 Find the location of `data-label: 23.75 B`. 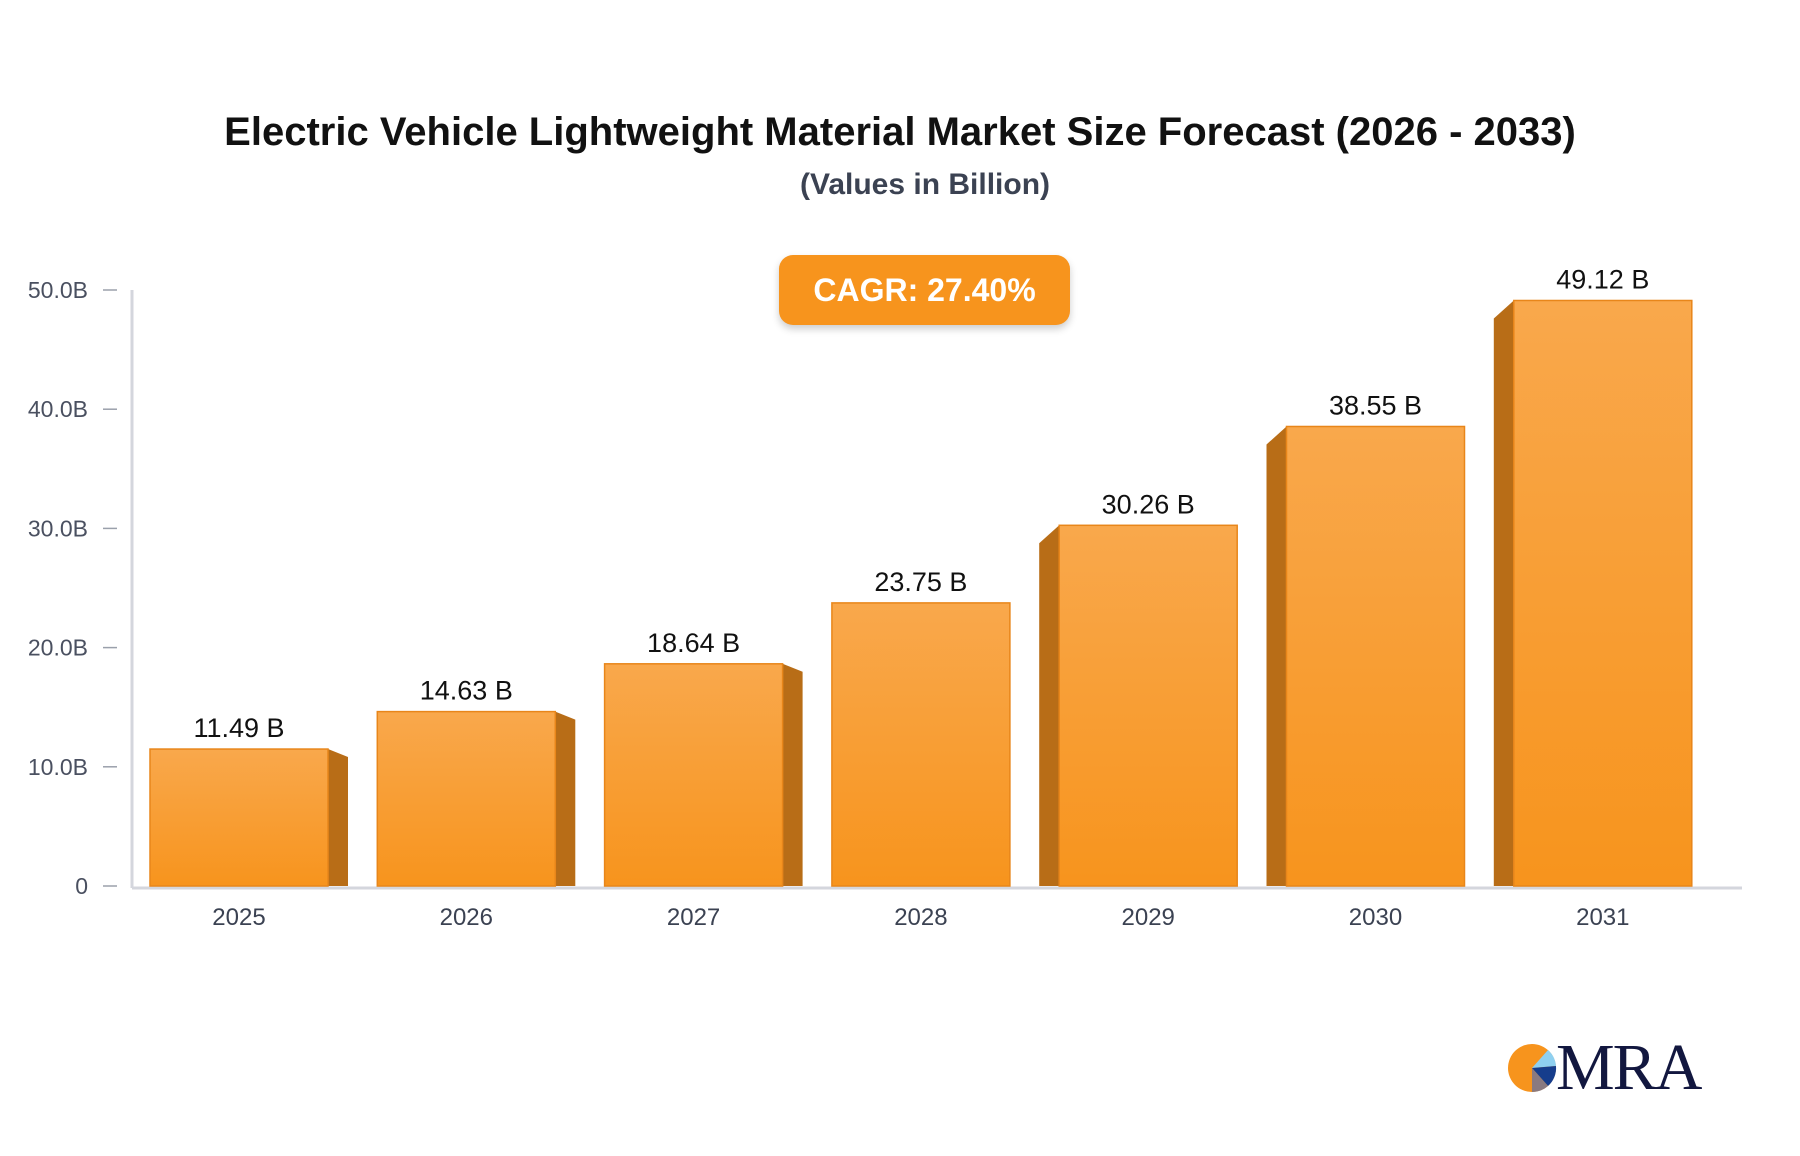

data-label: 23.75 B is located at coordinates (920, 582).